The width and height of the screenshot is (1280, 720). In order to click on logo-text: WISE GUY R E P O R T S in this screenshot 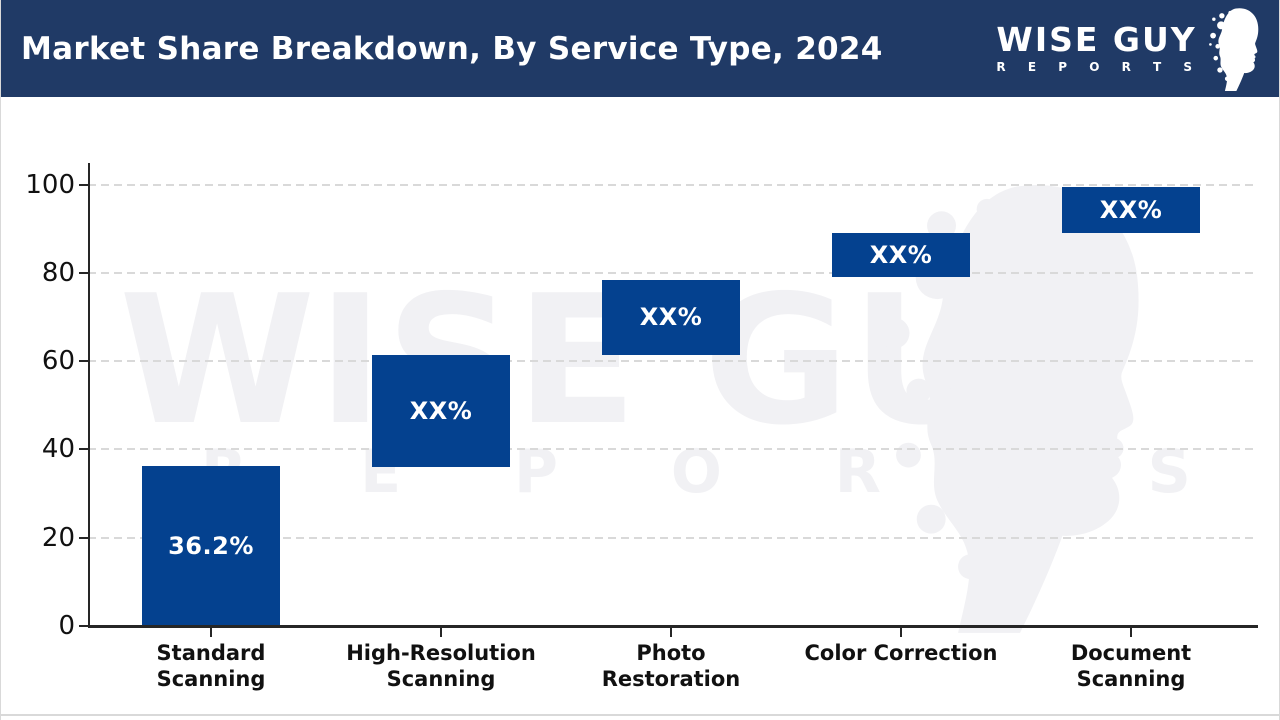, I will do `click(1098, 48)`.